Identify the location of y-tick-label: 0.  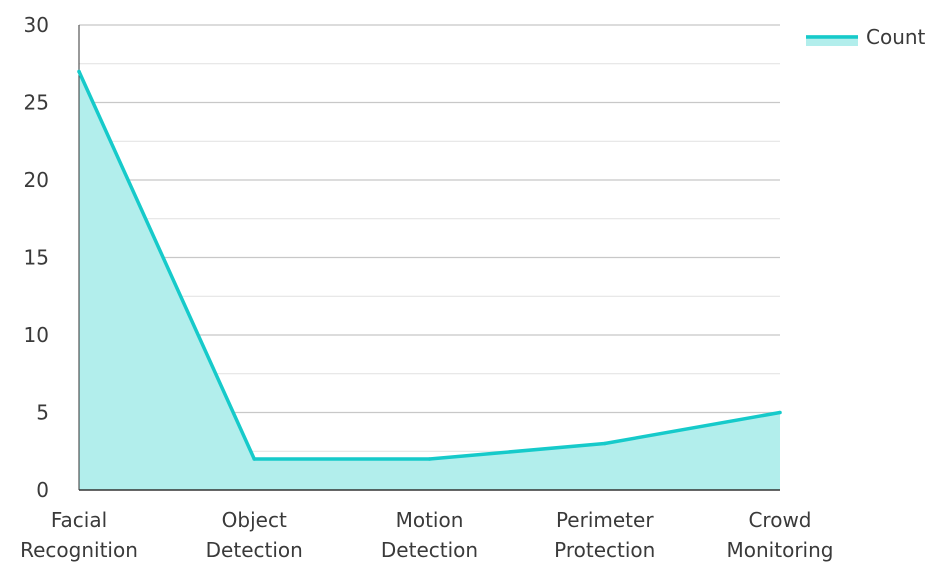
(42, 490).